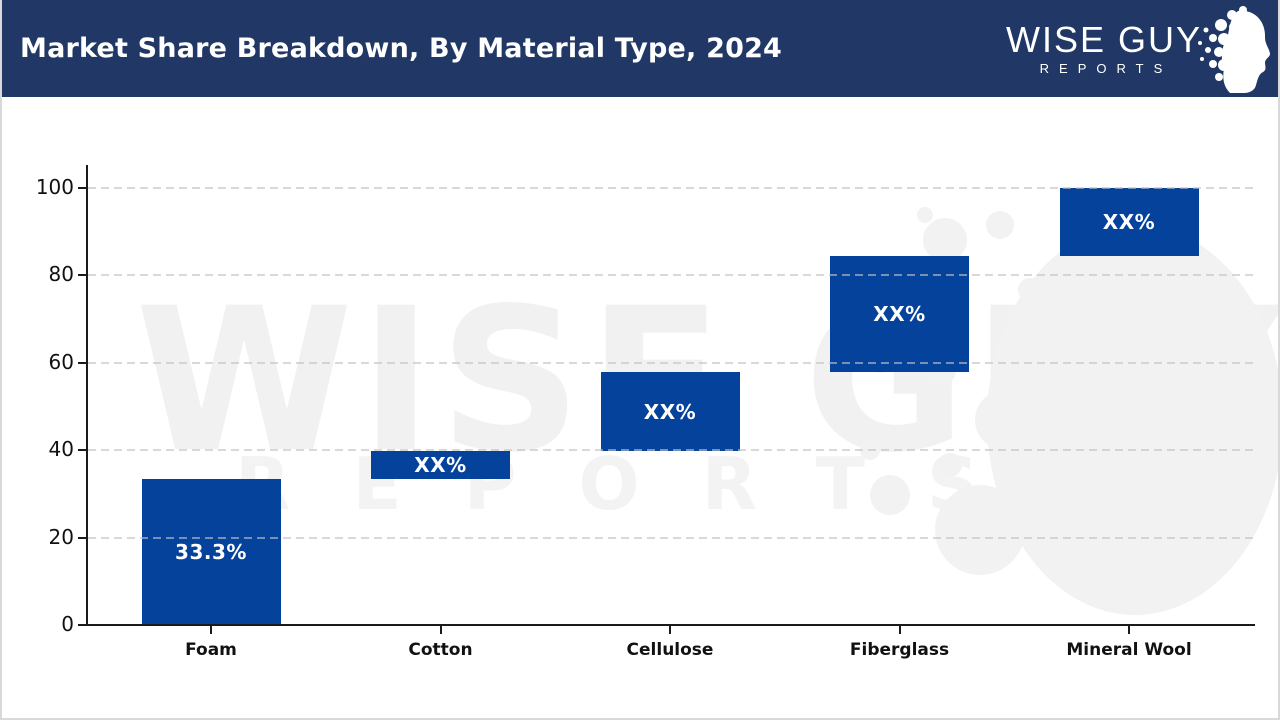 The width and height of the screenshot is (1280, 720). Describe the element at coordinates (899, 650) in the screenshot. I see `x-axis-label-fiberglass: Fiberglass` at that location.